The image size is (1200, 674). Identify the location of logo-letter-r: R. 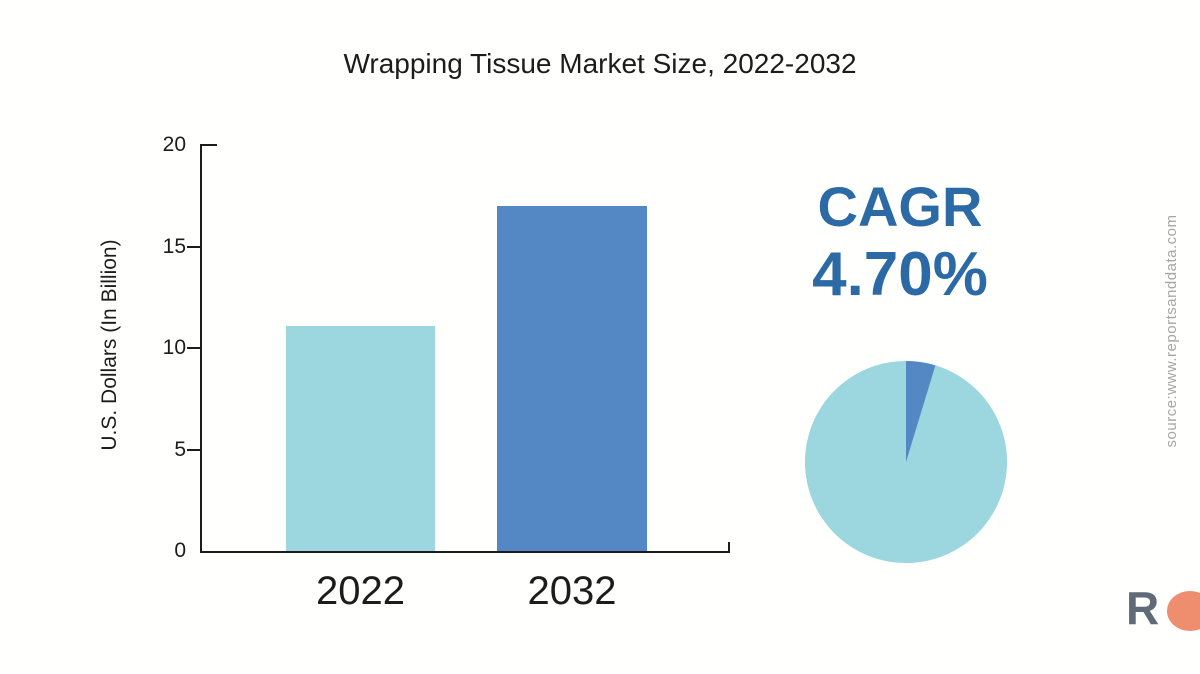
(1142, 608).